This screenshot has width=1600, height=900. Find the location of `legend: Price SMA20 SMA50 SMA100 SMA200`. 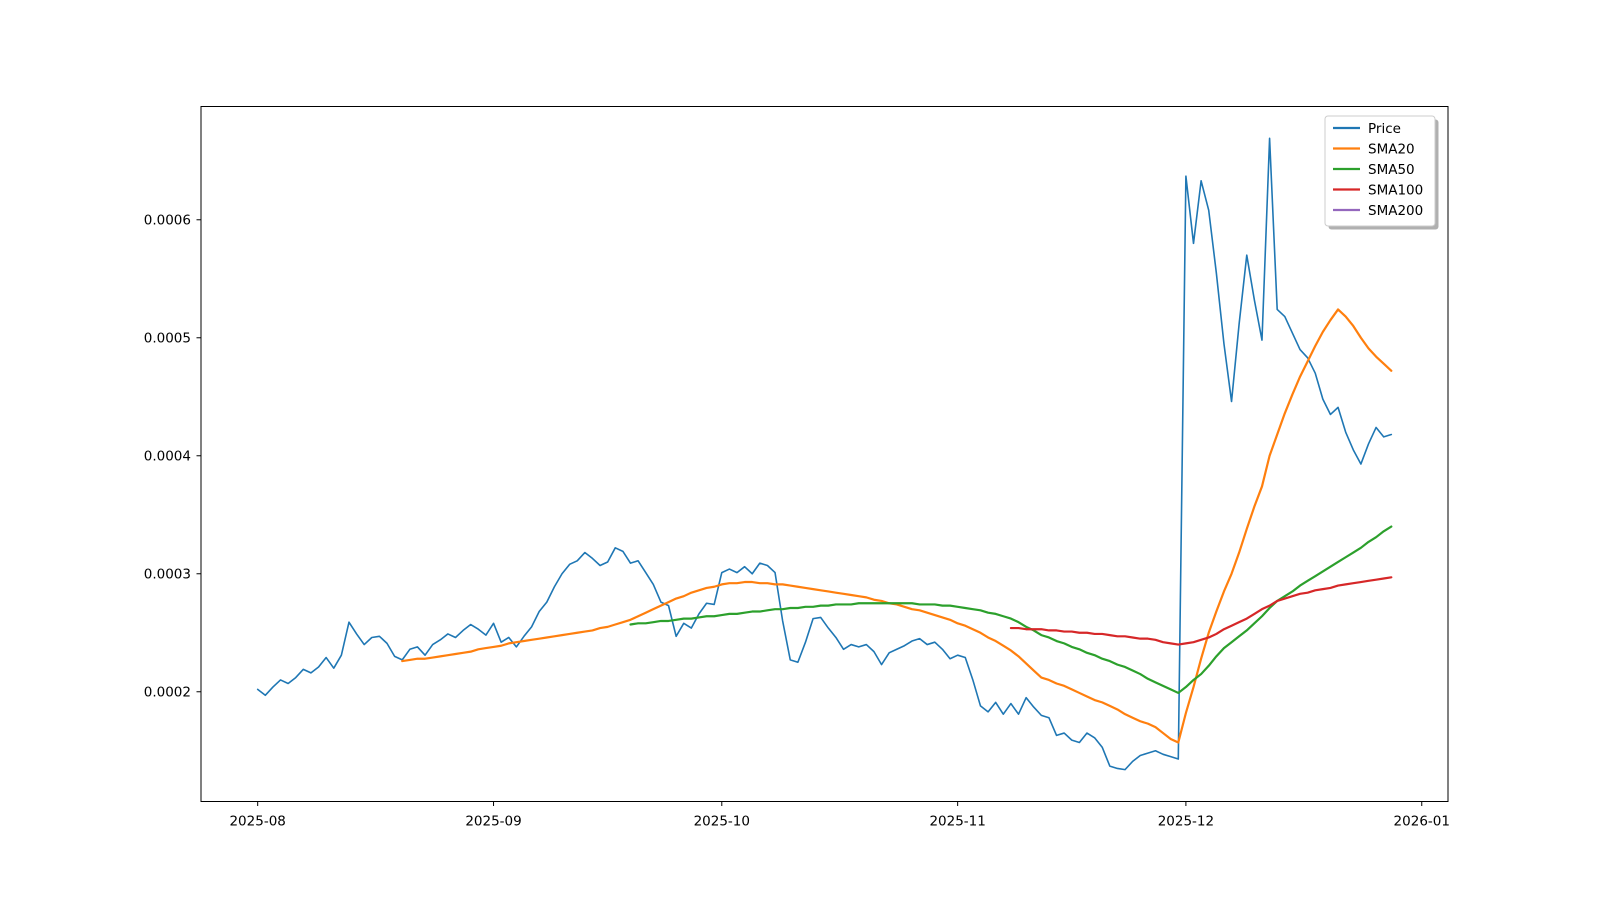

legend: Price SMA20 SMA50 SMA100 SMA200 is located at coordinates (1381, 172).